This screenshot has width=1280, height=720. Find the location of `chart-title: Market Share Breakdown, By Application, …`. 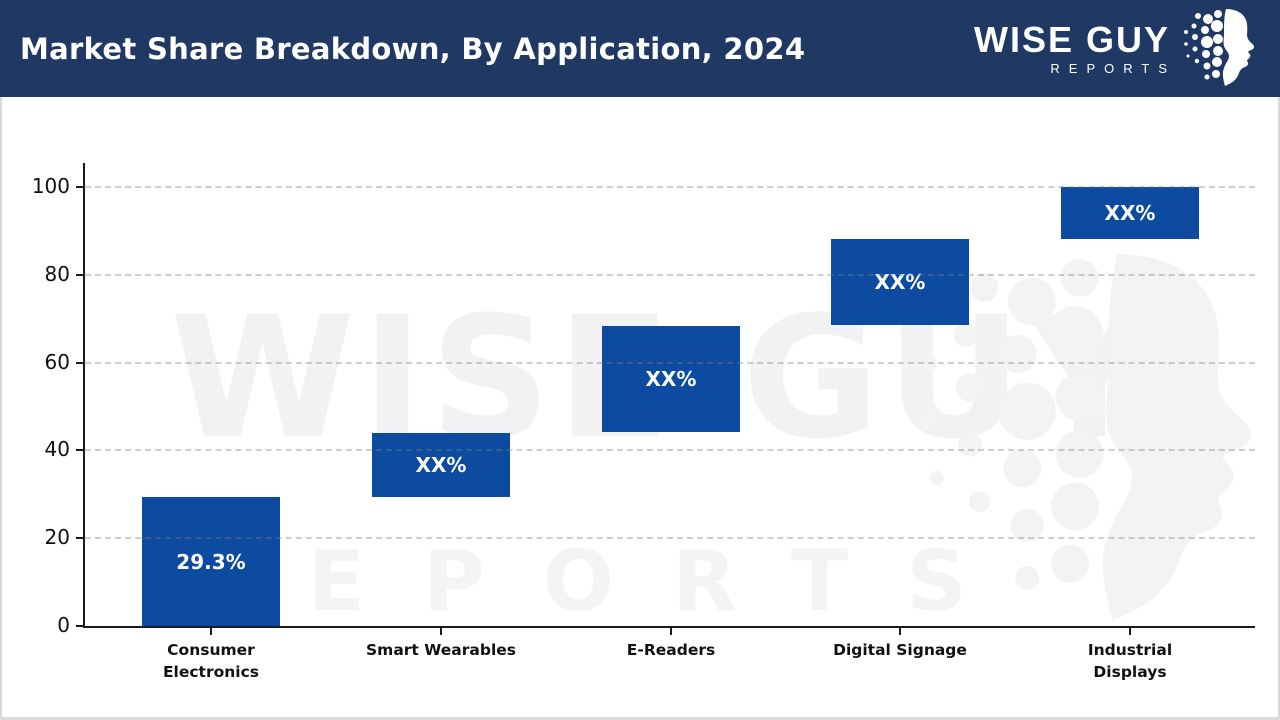

chart-title: Market Share Breakdown, By Application, … is located at coordinates (413, 48).